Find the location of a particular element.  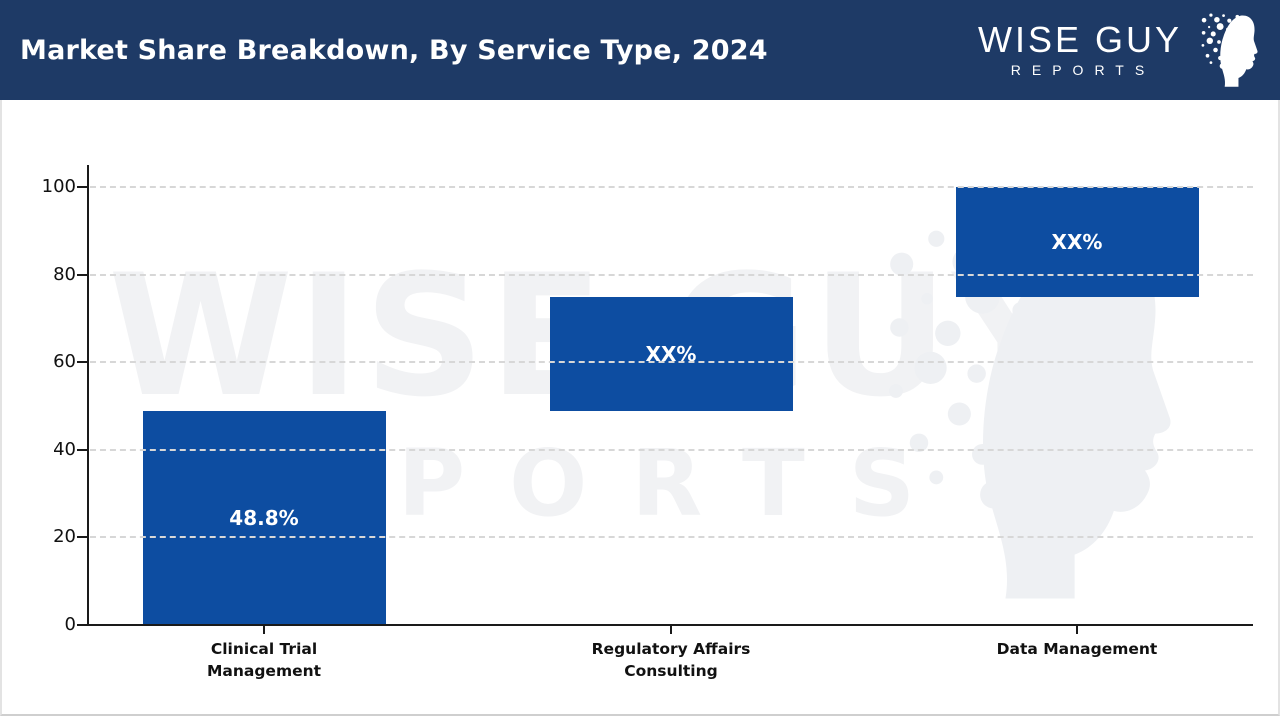

x-category-label-1: Clinical Trial Management is located at coordinates (264, 660).